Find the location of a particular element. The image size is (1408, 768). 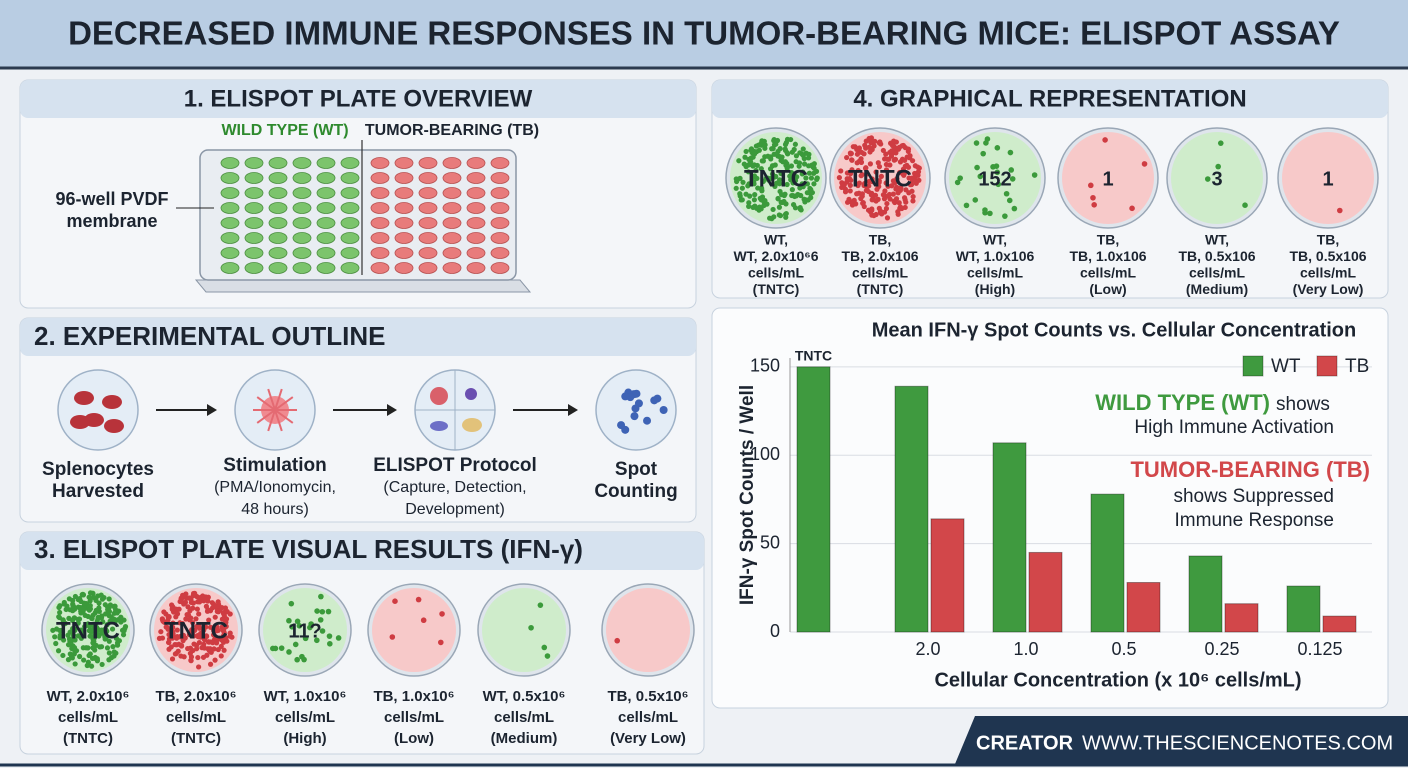

step-label: Harvested is located at coordinates (98, 491).